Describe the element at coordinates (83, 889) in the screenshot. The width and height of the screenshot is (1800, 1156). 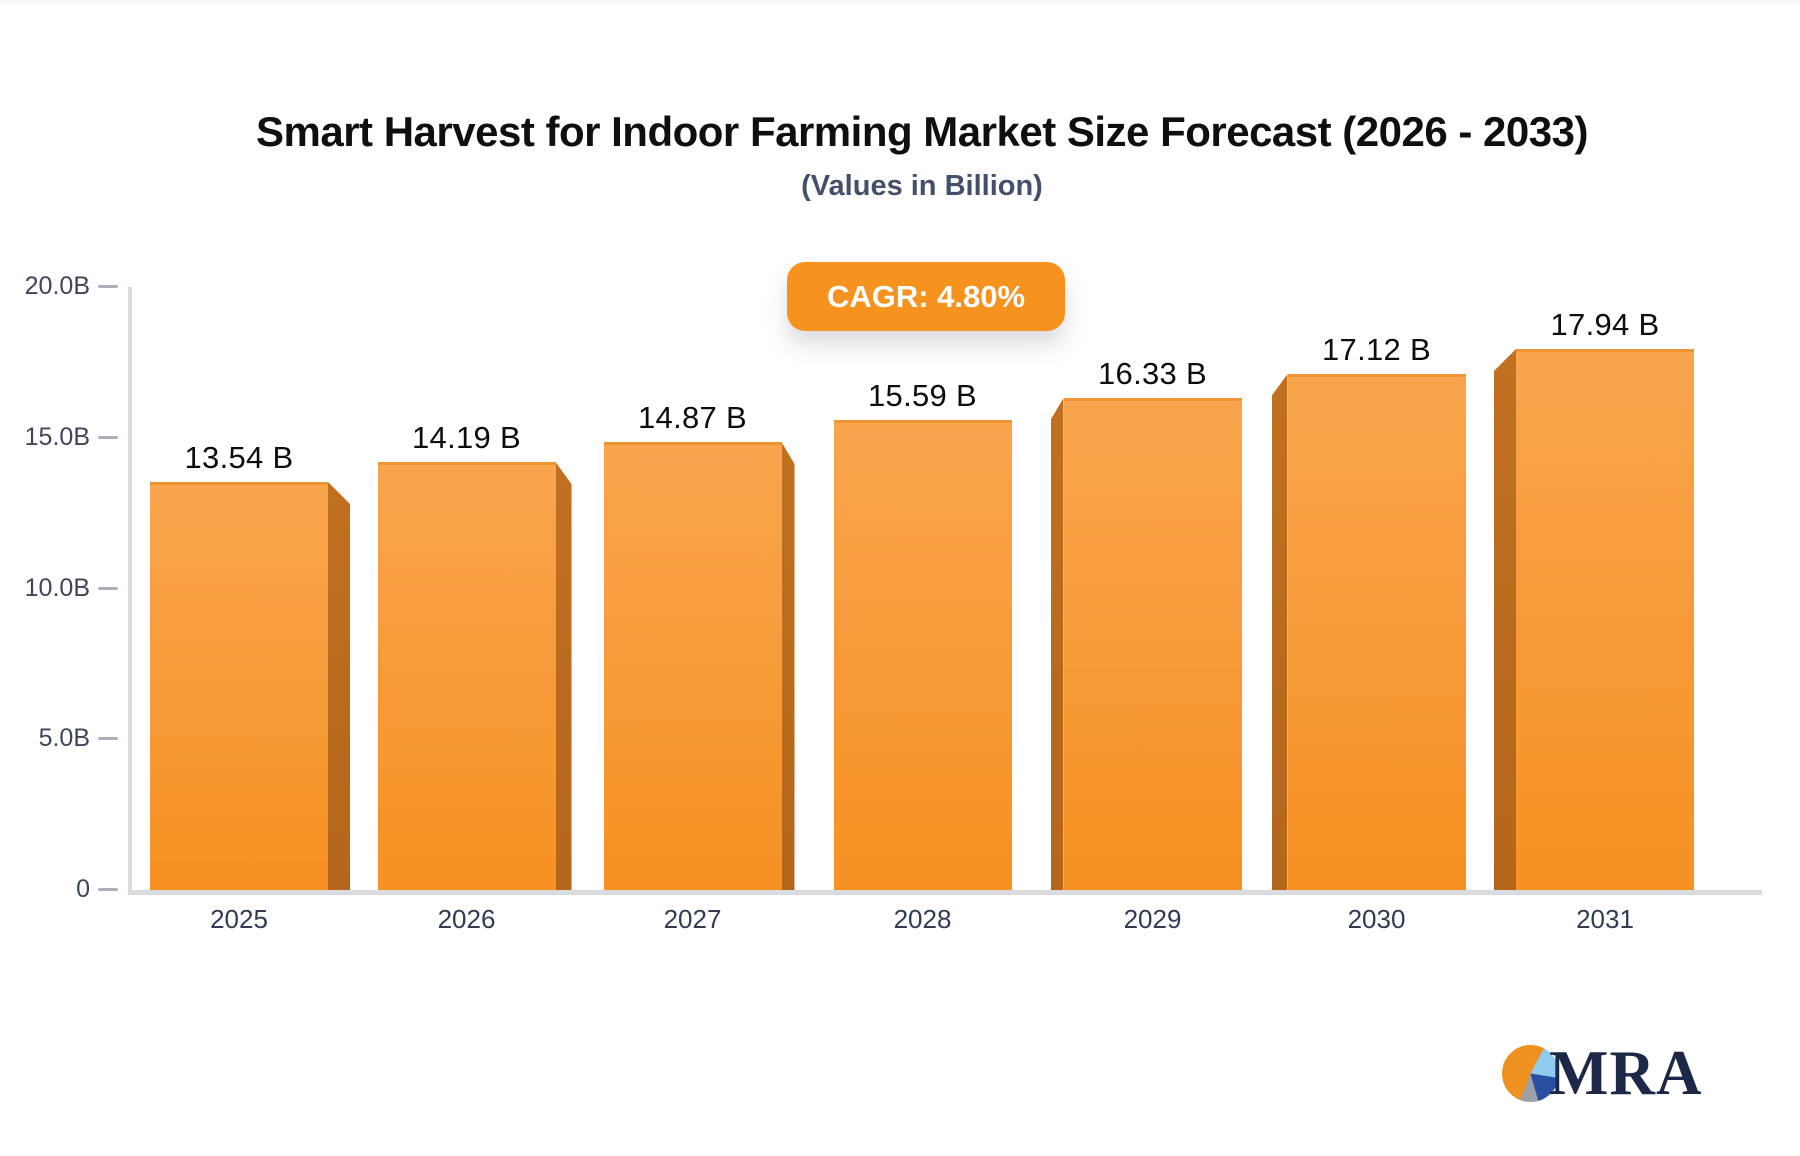
I see `y-axis-label: 0` at that location.